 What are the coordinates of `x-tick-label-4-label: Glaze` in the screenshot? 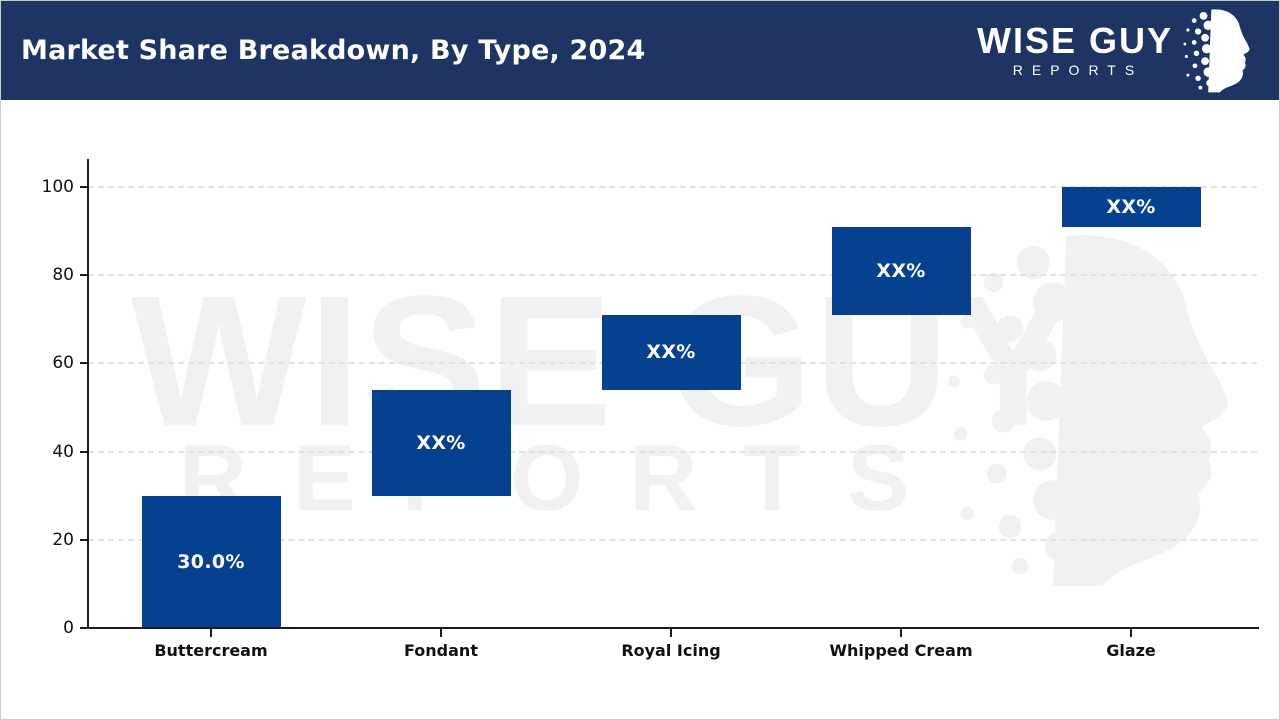 It's located at (1131, 650).